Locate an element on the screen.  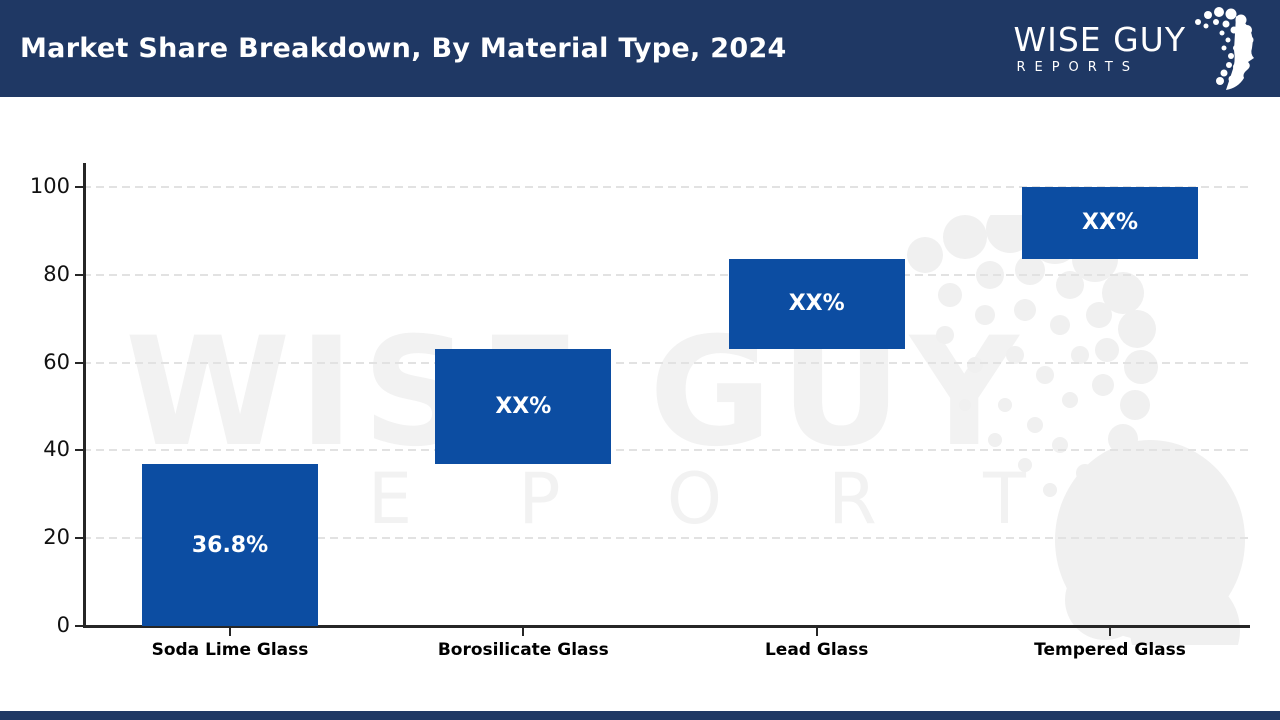
bar-soda-lime-glass: 36.8% is located at coordinates (230, 545).